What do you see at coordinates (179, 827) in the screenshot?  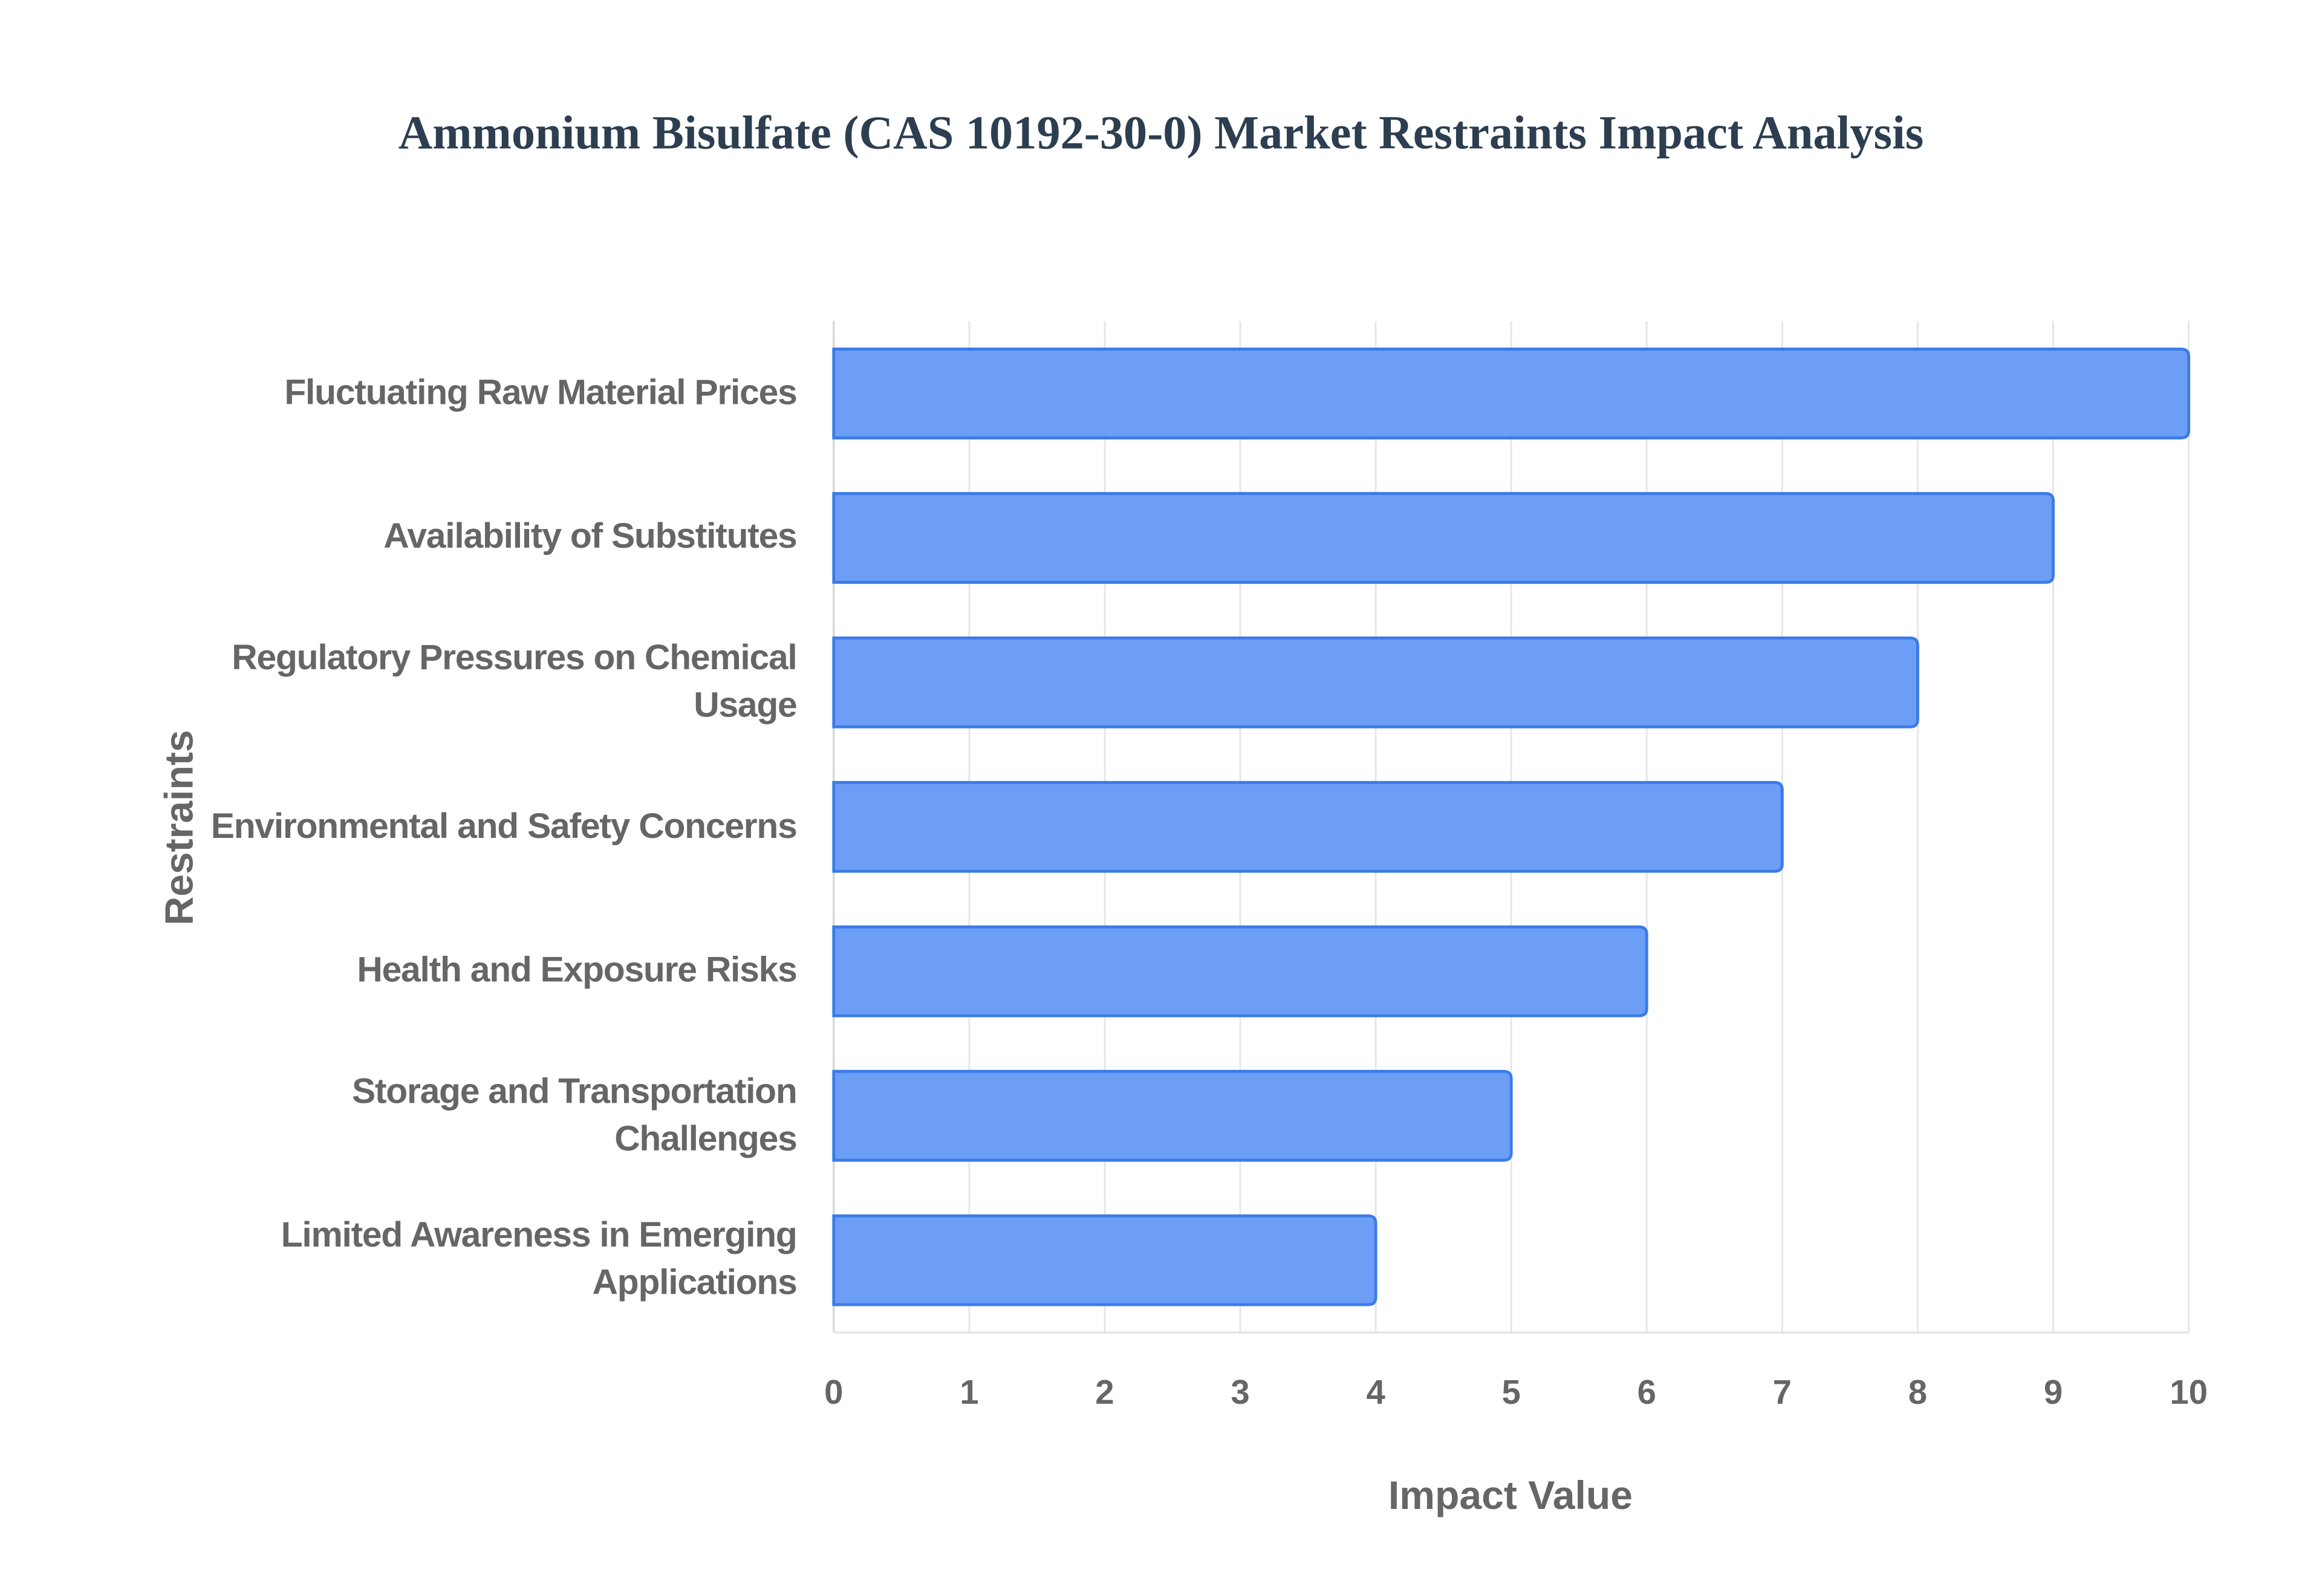 I see `y-axis-title: Restraints` at bounding box center [179, 827].